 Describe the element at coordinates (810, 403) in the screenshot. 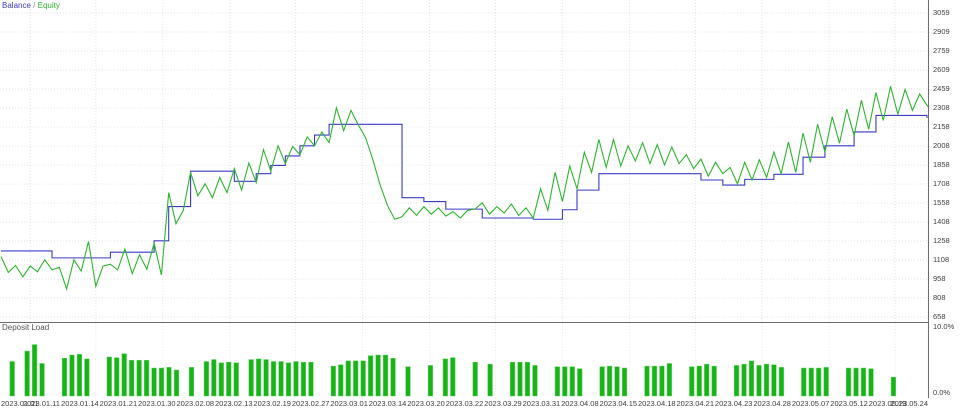

I see `date-axis-tick: 2023.05.07` at that location.